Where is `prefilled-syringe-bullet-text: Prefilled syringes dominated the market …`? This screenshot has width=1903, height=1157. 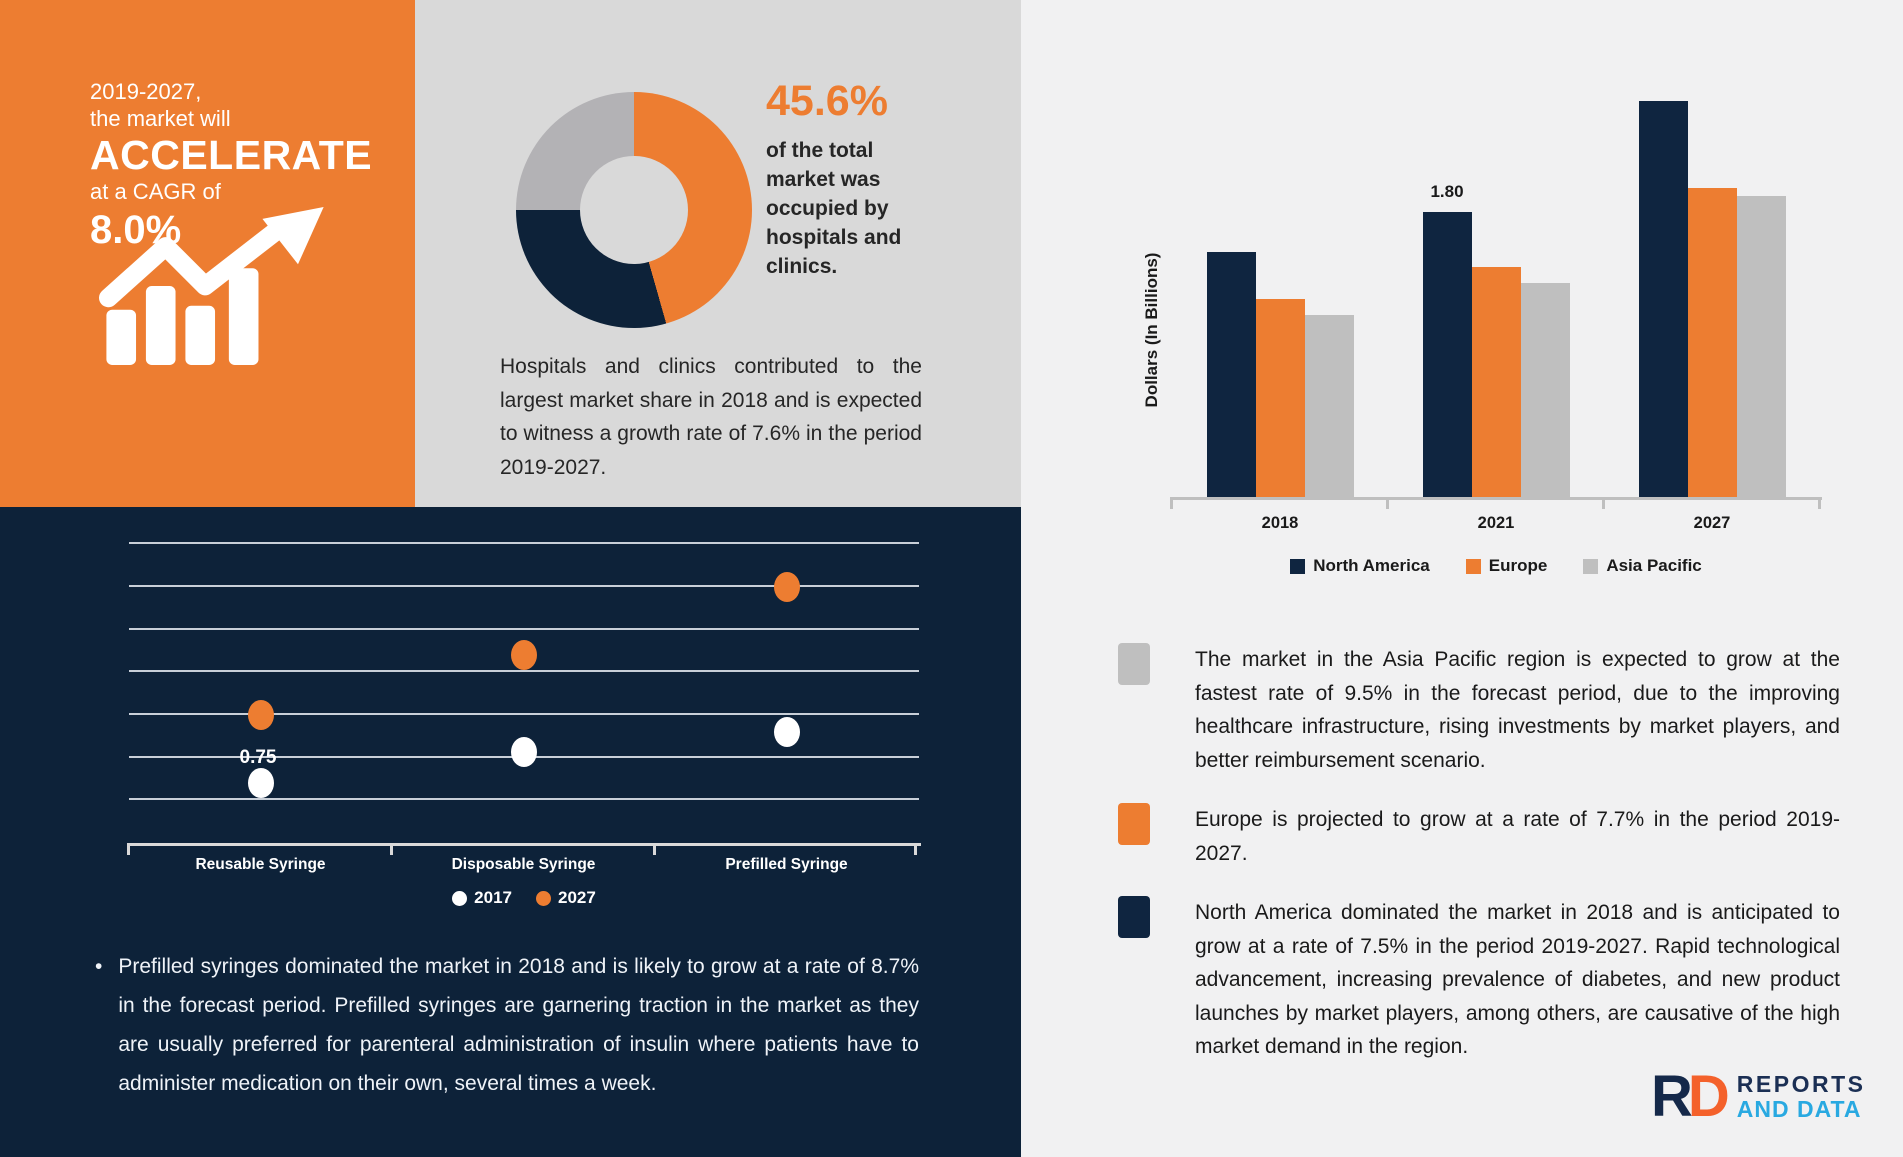
prefilled-syringe-bullet-text: Prefilled syringes dominated the market … is located at coordinates (518, 1025).